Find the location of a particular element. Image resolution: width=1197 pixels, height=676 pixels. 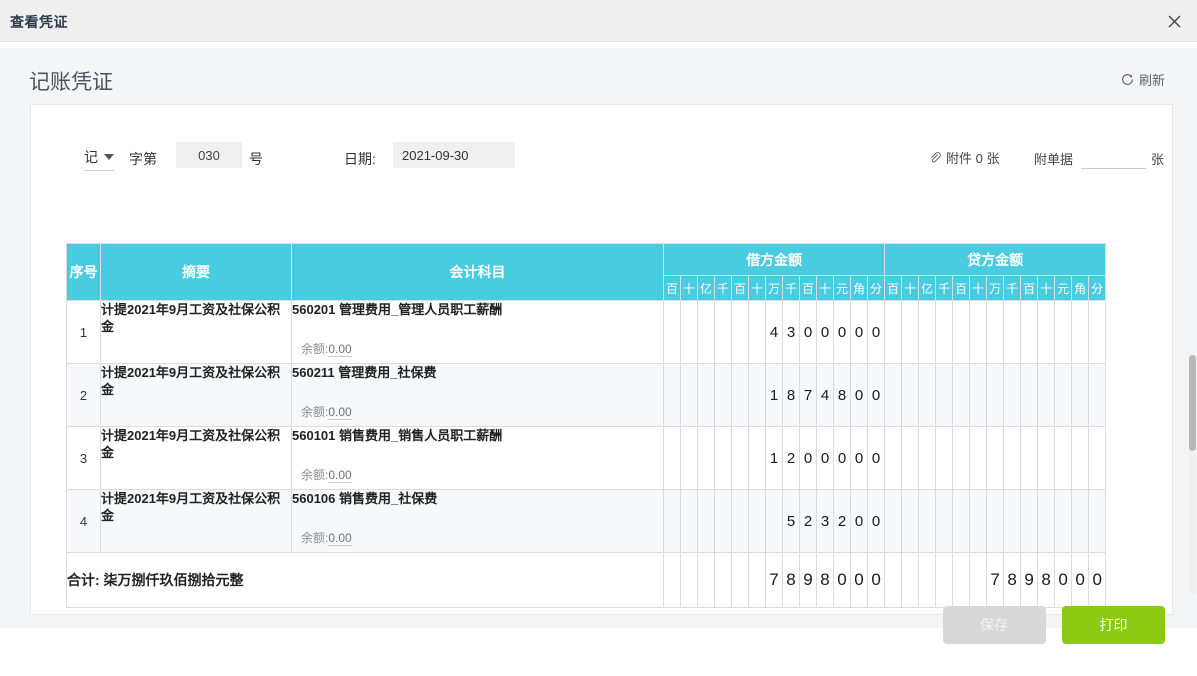

row-account-cell: 560101 销售费用_销售人员职工薪酬 余额:0.00 is located at coordinates (477, 458).